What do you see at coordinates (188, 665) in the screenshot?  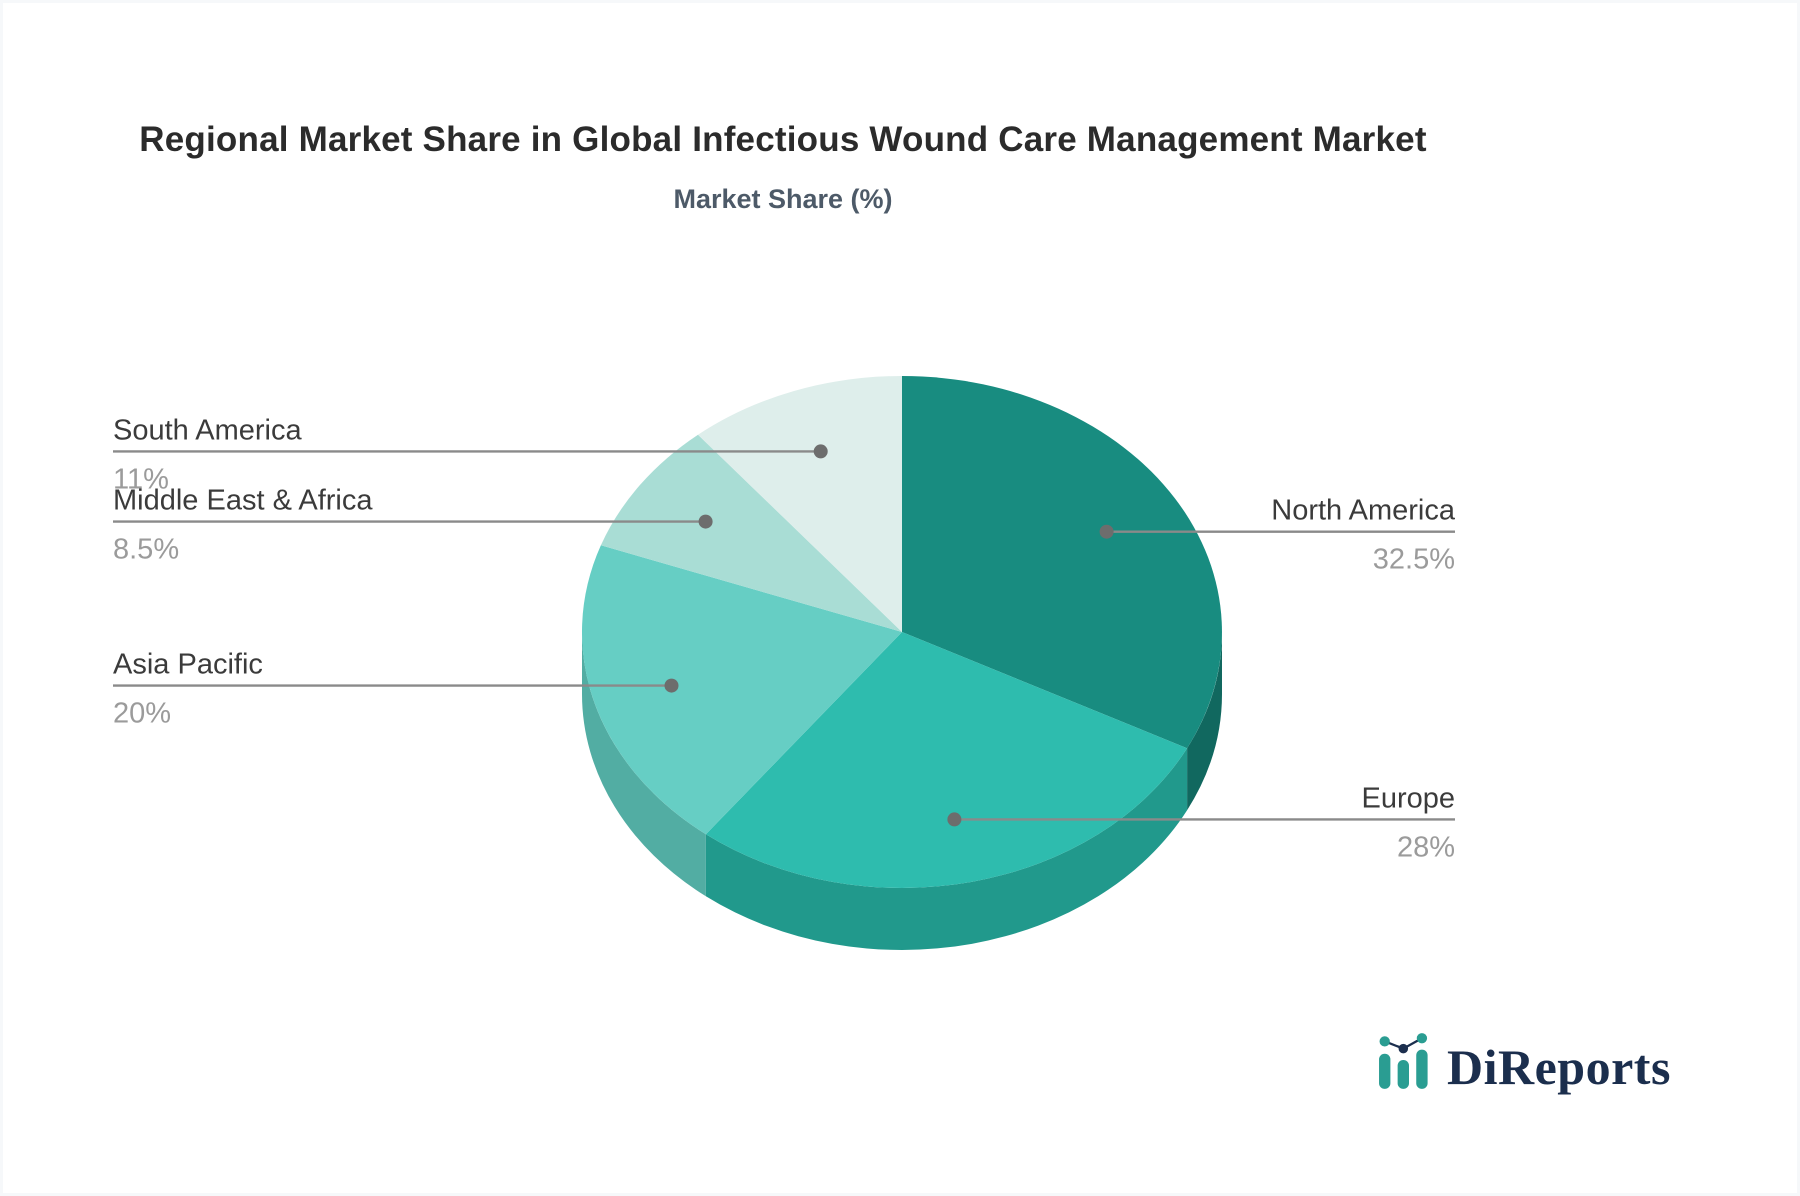 I see `slice-label-asia-pacific: Asia Pacific` at bounding box center [188, 665].